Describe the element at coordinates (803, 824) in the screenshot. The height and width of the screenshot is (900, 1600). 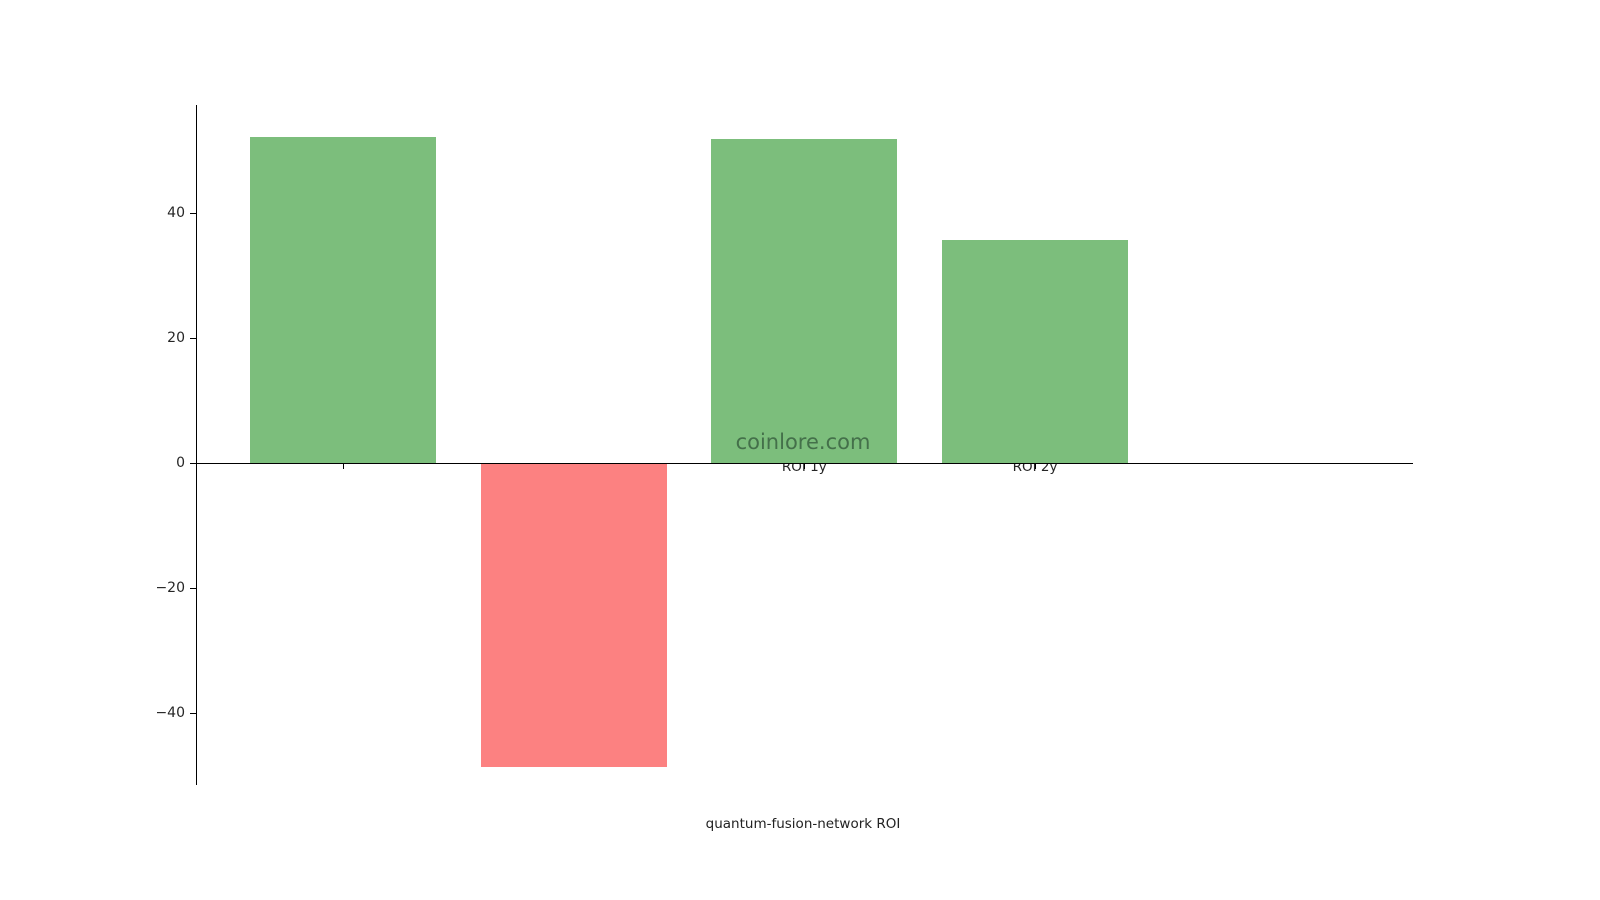
I see `chart-title: quantum-fusion-network ROI` at that location.